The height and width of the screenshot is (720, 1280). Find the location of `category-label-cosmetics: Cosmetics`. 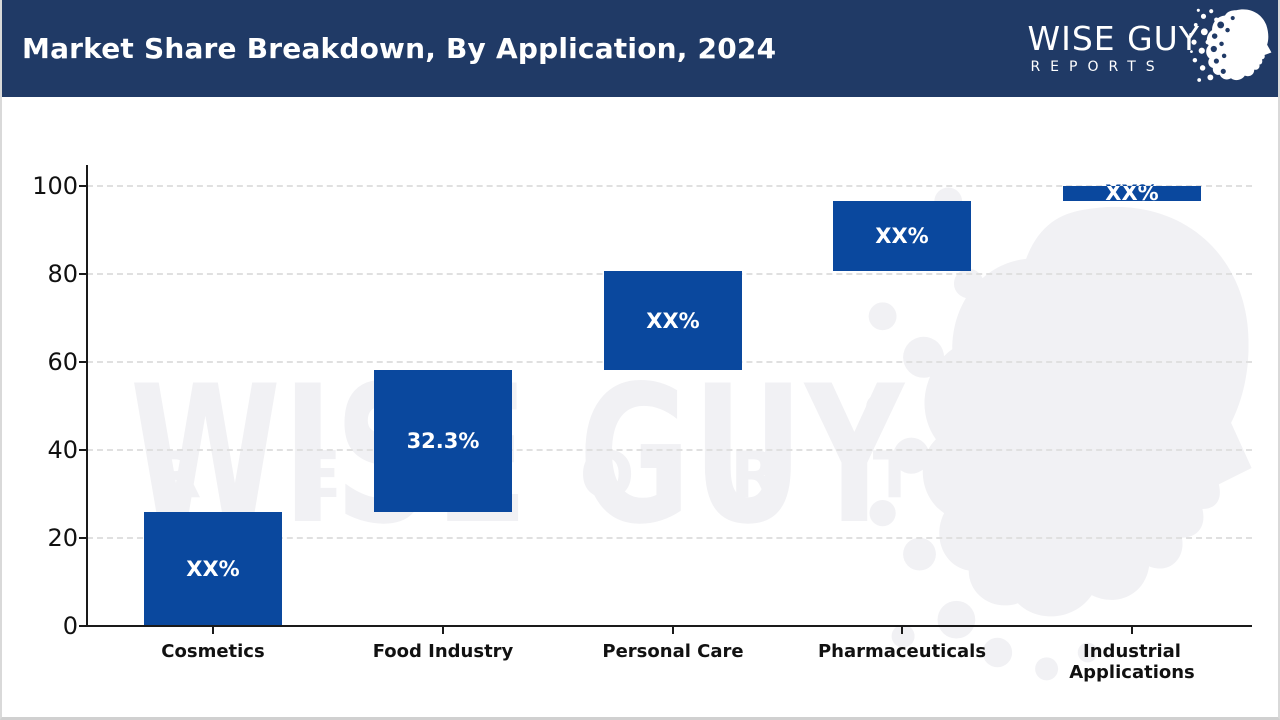

category-label-cosmetics: Cosmetics is located at coordinates (213, 651).